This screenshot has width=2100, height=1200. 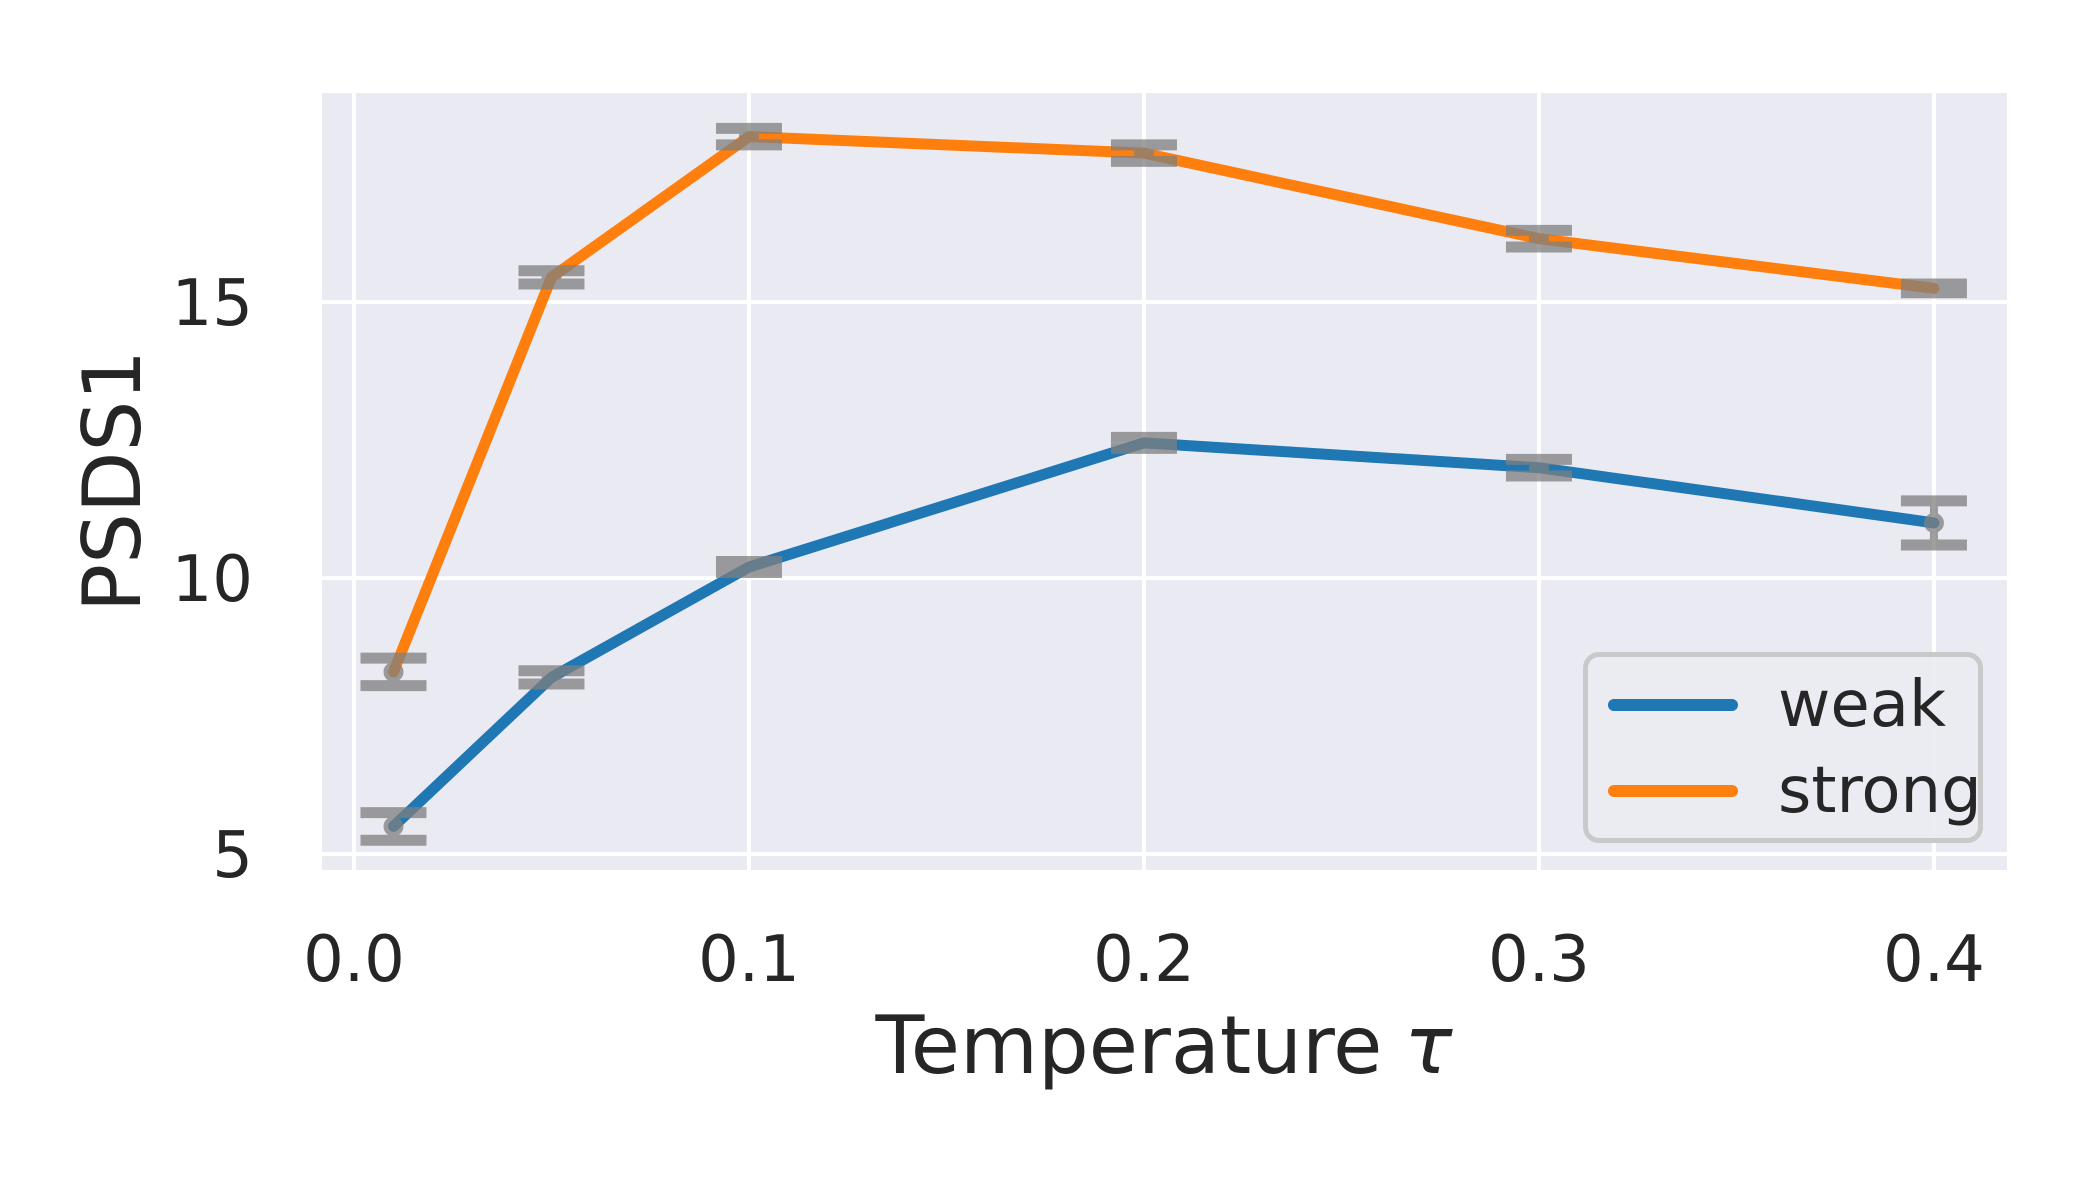 What do you see at coordinates (749, 960) in the screenshot?
I see `x-tick-label: 0.1` at bounding box center [749, 960].